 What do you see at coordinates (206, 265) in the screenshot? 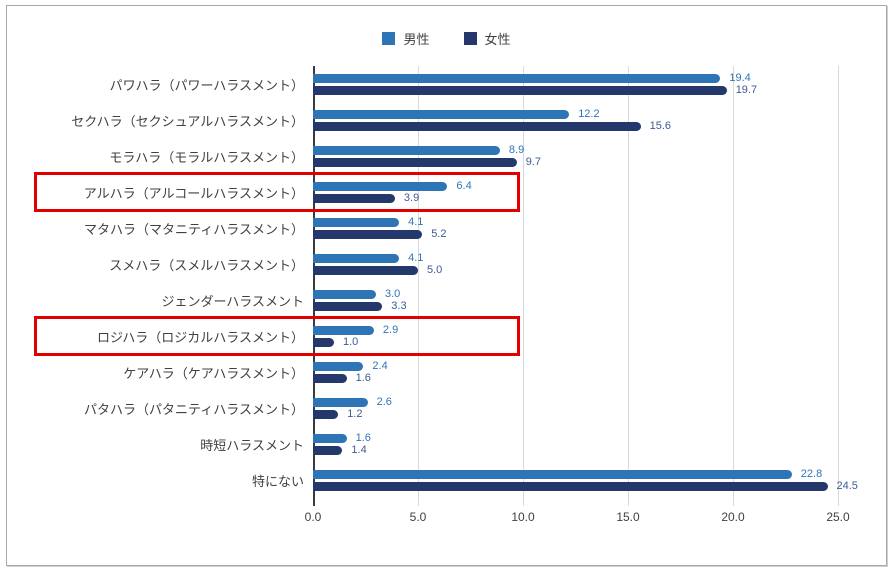
I see `category-label: スメハラ（スメルハラスメント）` at bounding box center [206, 265].